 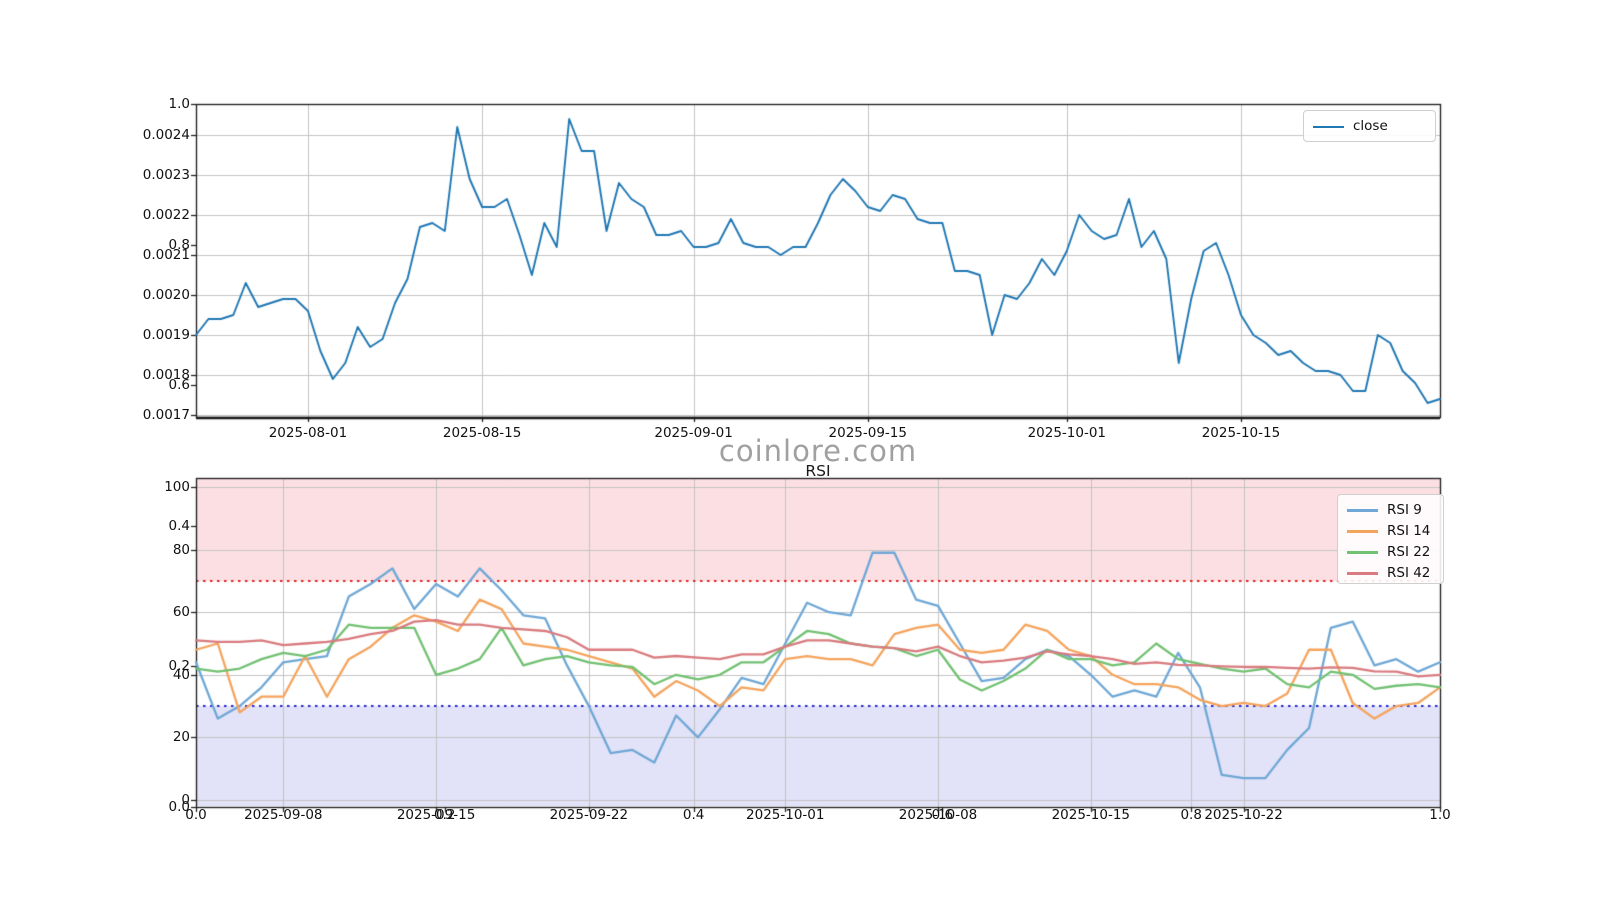 What do you see at coordinates (1067, 433) in the screenshot?
I see `price-x-tick-label: 2025-10-01` at bounding box center [1067, 433].